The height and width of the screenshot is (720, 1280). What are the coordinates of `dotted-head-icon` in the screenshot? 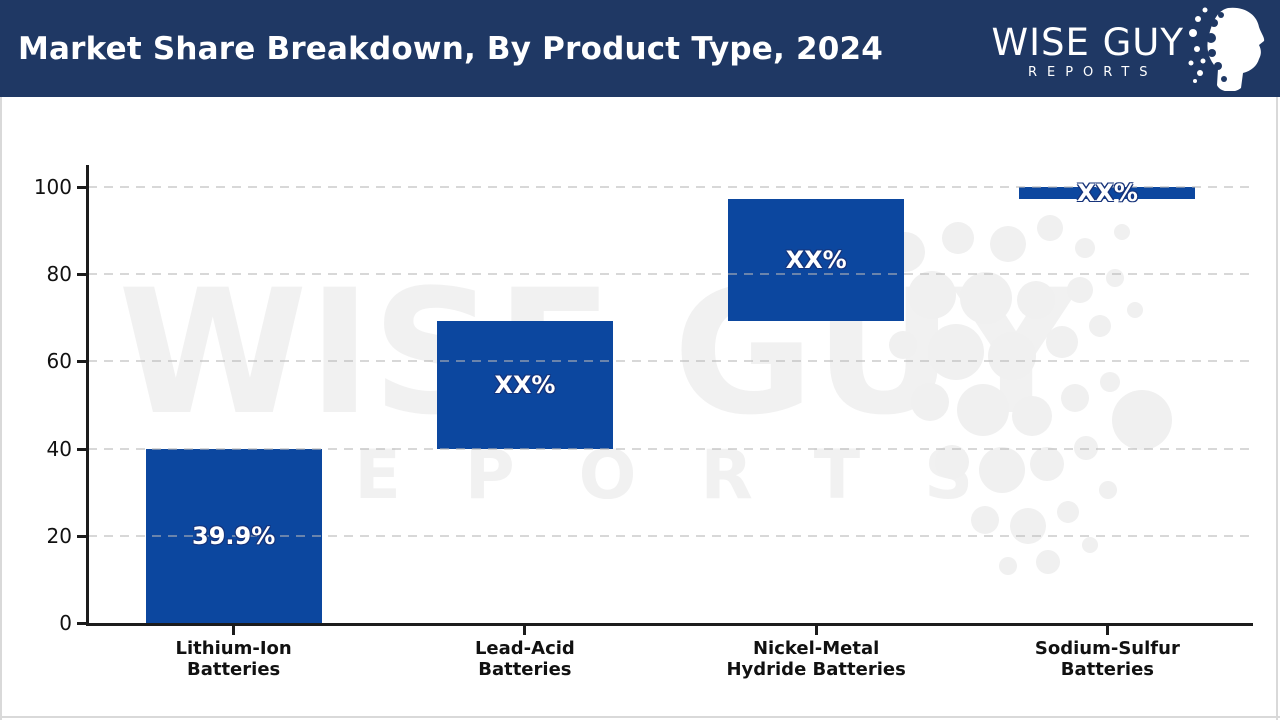 It's located at (1226, 49).